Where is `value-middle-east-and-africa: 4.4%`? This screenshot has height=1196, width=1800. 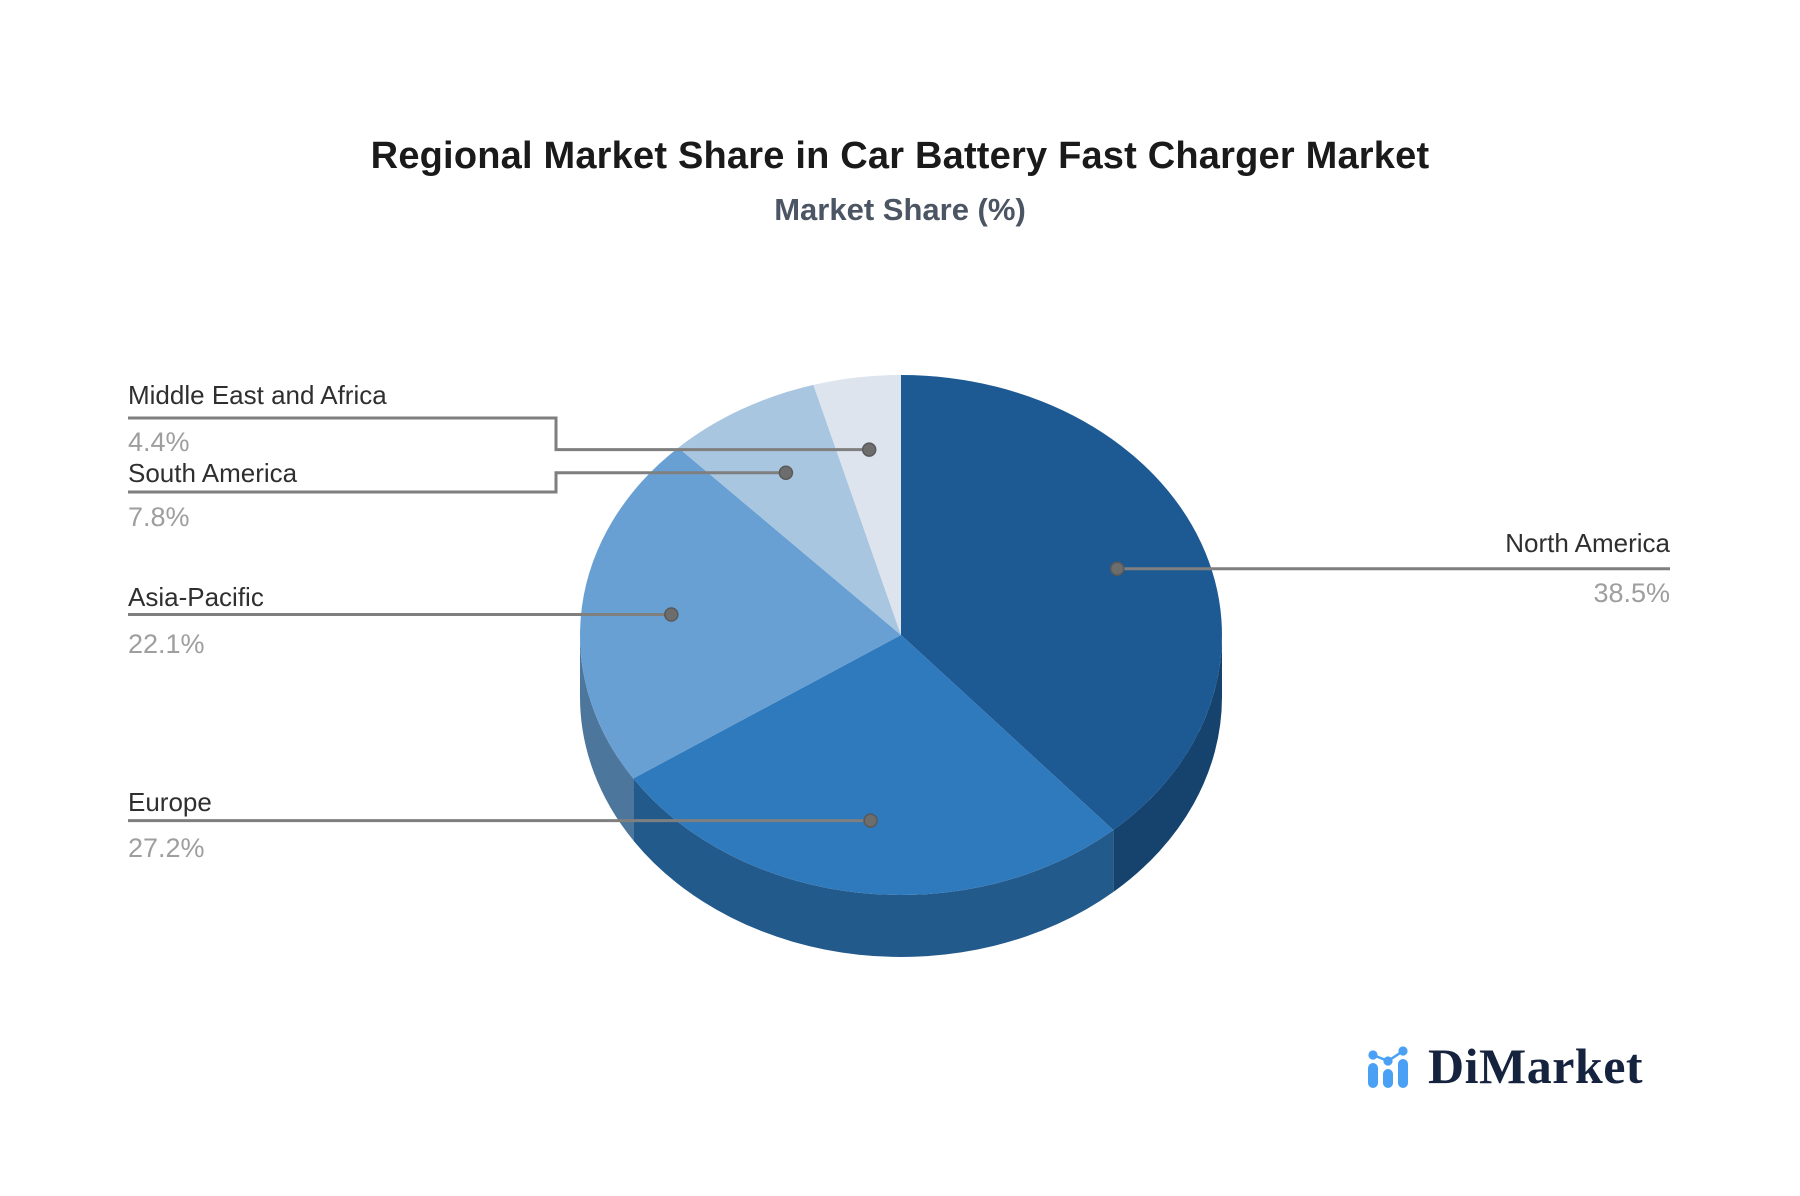
value-middle-east-and-africa: 4.4% is located at coordinates (159, 442).